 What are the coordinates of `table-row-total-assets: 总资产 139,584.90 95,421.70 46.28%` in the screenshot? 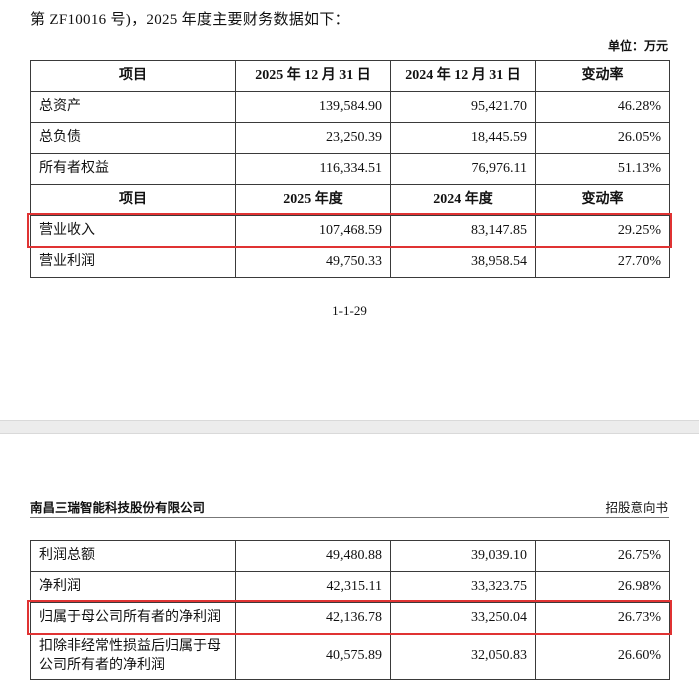 It's located at (350, 107).